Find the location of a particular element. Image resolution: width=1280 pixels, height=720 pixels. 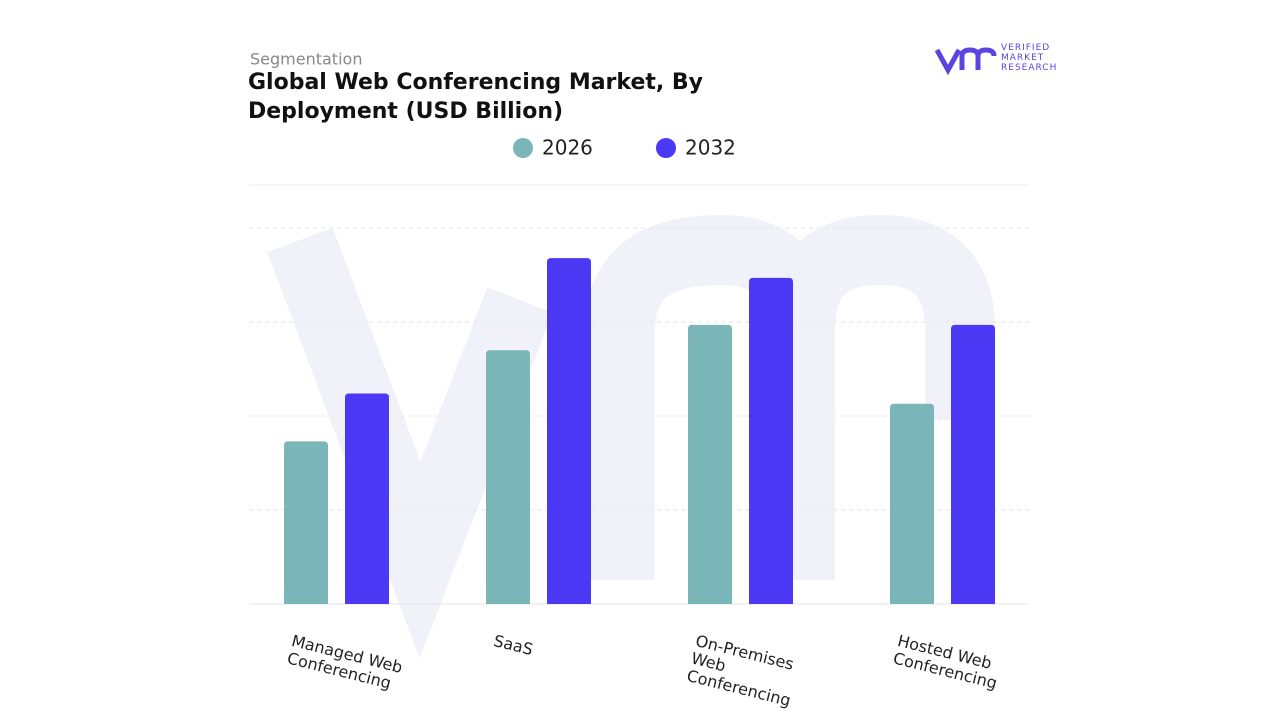

logo: VERIFIED MARKET RESEARCH is located at coordinates (995, 59).